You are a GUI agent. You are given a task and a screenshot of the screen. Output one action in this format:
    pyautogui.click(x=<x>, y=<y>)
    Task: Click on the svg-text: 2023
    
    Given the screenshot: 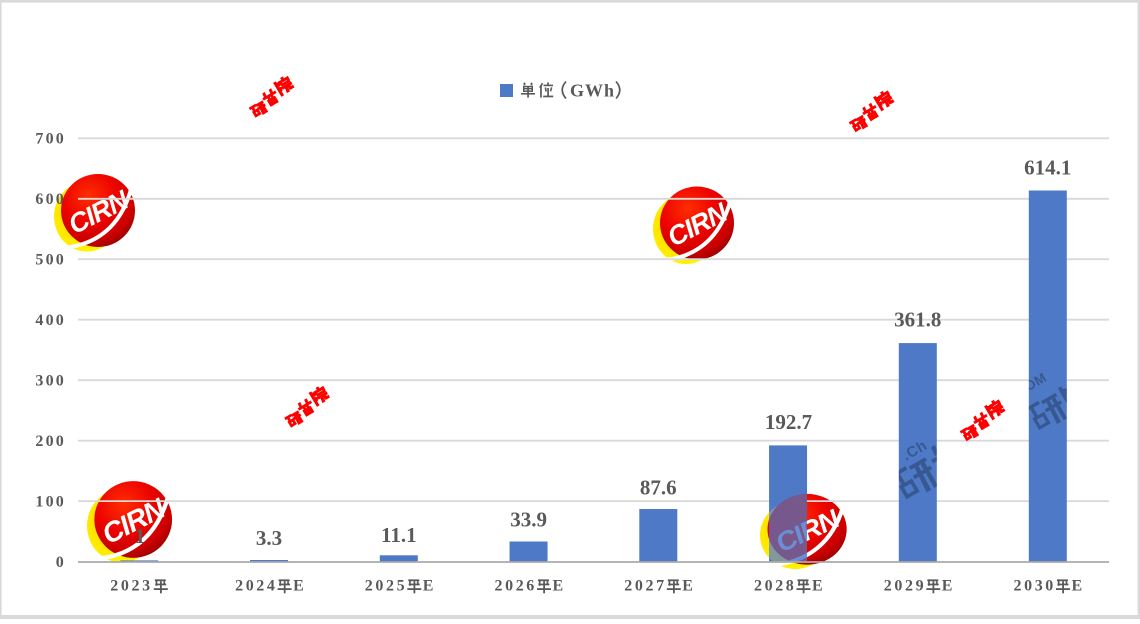 What is the action you would take?
    pyautogui.click(x=131, y=586)
    